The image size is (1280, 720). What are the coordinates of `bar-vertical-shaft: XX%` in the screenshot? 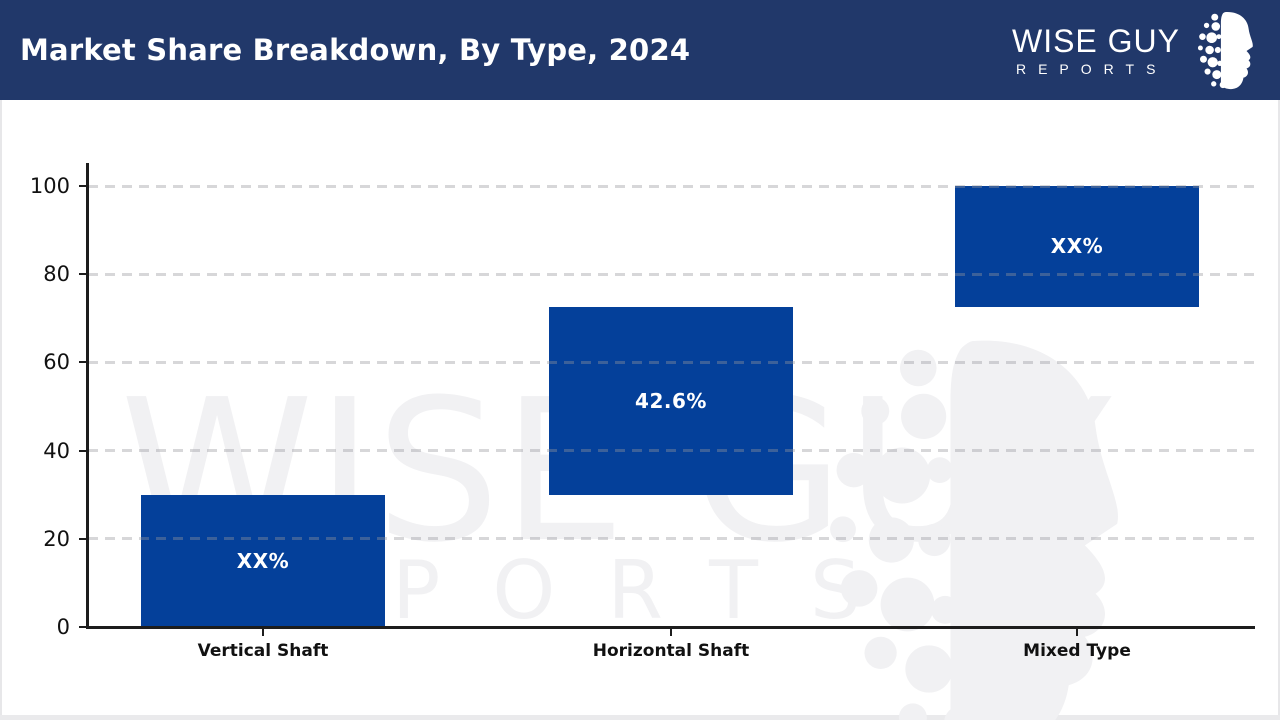 It's located at (263, 560).